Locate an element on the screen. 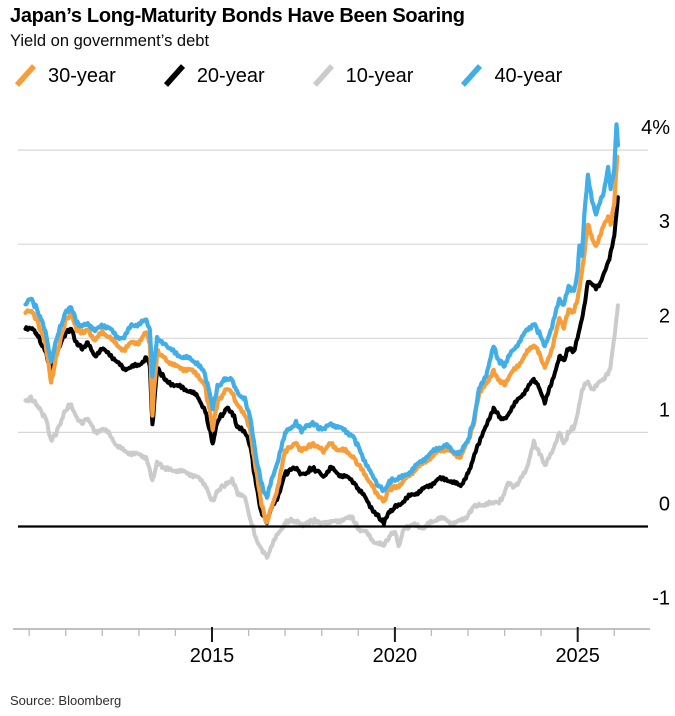  chart-subtitle: Yield on government’s debt is located at coordinates (110, 41).